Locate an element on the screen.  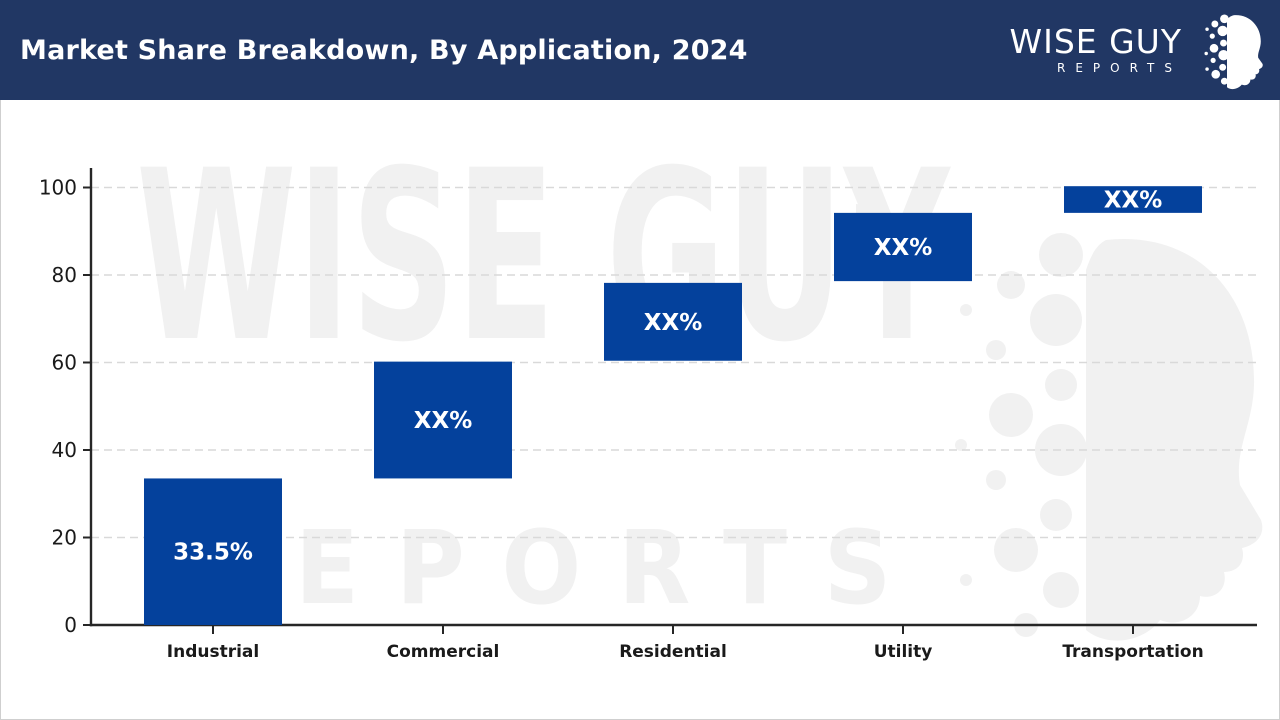
wise-guy-logo: WISE GUY REPORTS is located at coordinates (1137, 50).